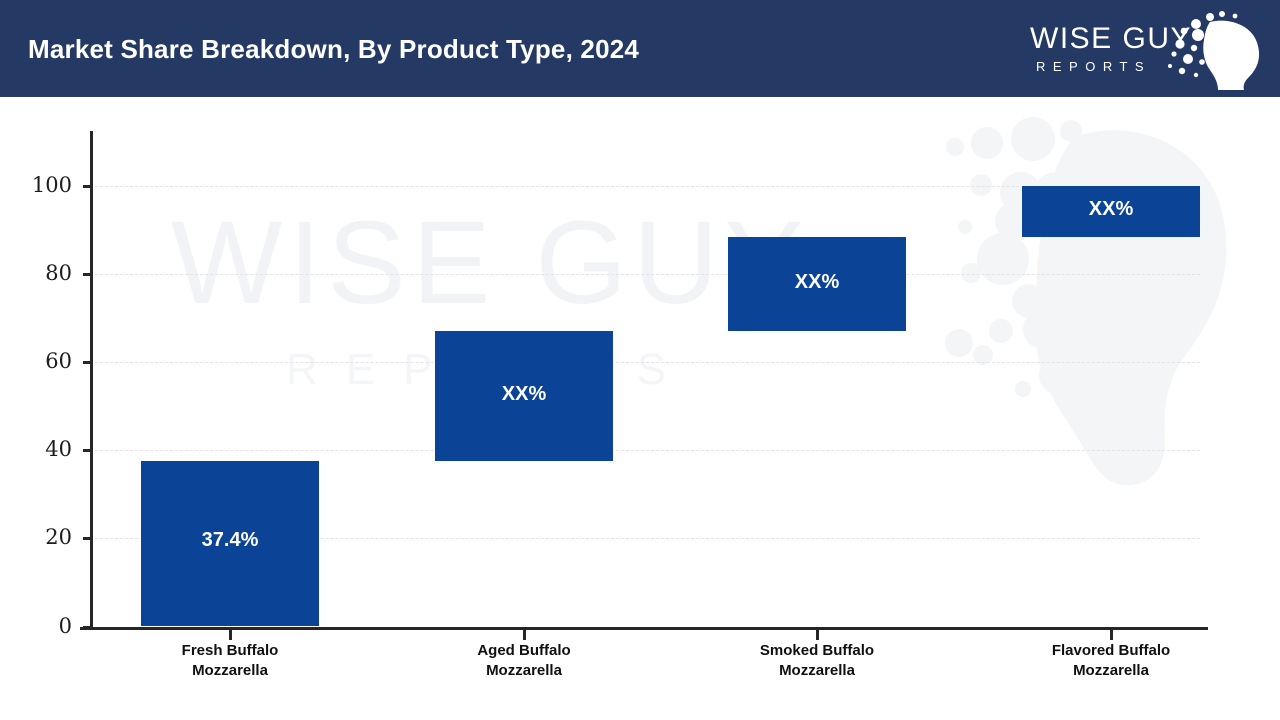 This screenshot has height=720, width=1280. What do you see at coordinates (58, 361) in the screenshot?
I see `y-tick-label-60: 60` at bounding box center [58, 361].